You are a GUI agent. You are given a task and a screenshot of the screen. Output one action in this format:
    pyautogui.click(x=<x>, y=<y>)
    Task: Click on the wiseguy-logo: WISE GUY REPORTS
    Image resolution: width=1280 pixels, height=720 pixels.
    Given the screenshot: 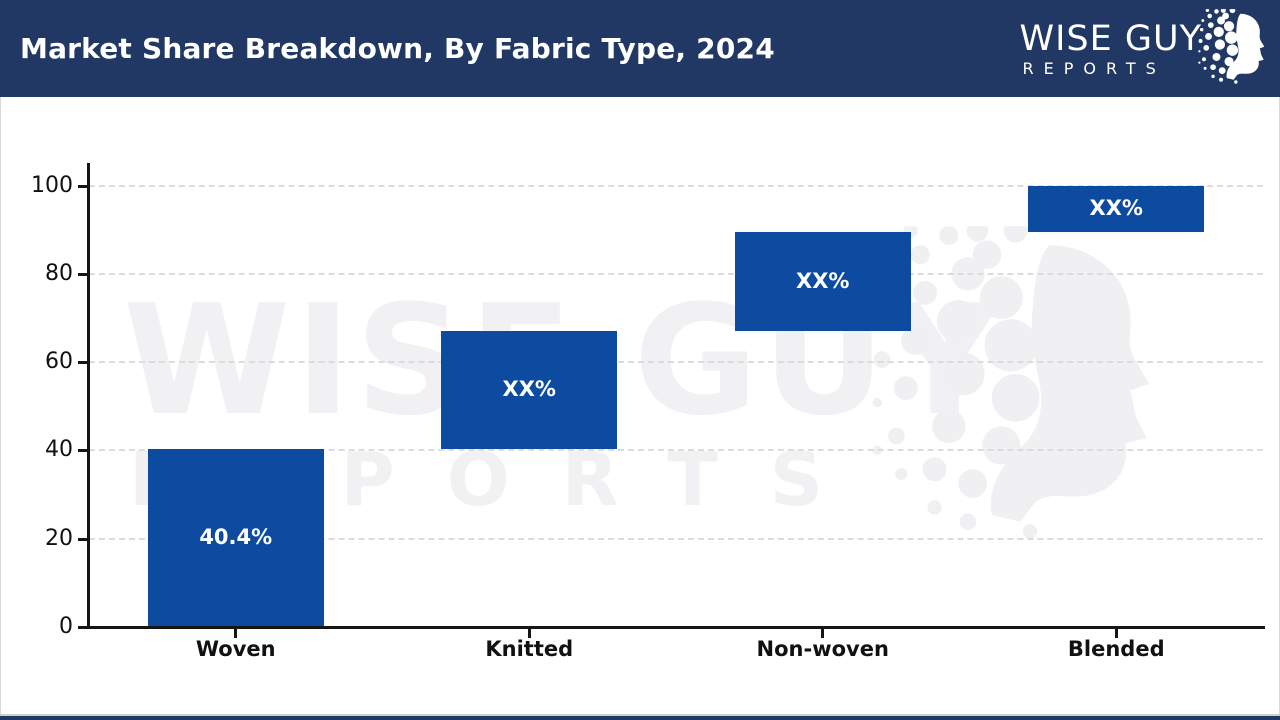 What is the action you would take?
    pyautogui.click(x=1144, y=49)
    